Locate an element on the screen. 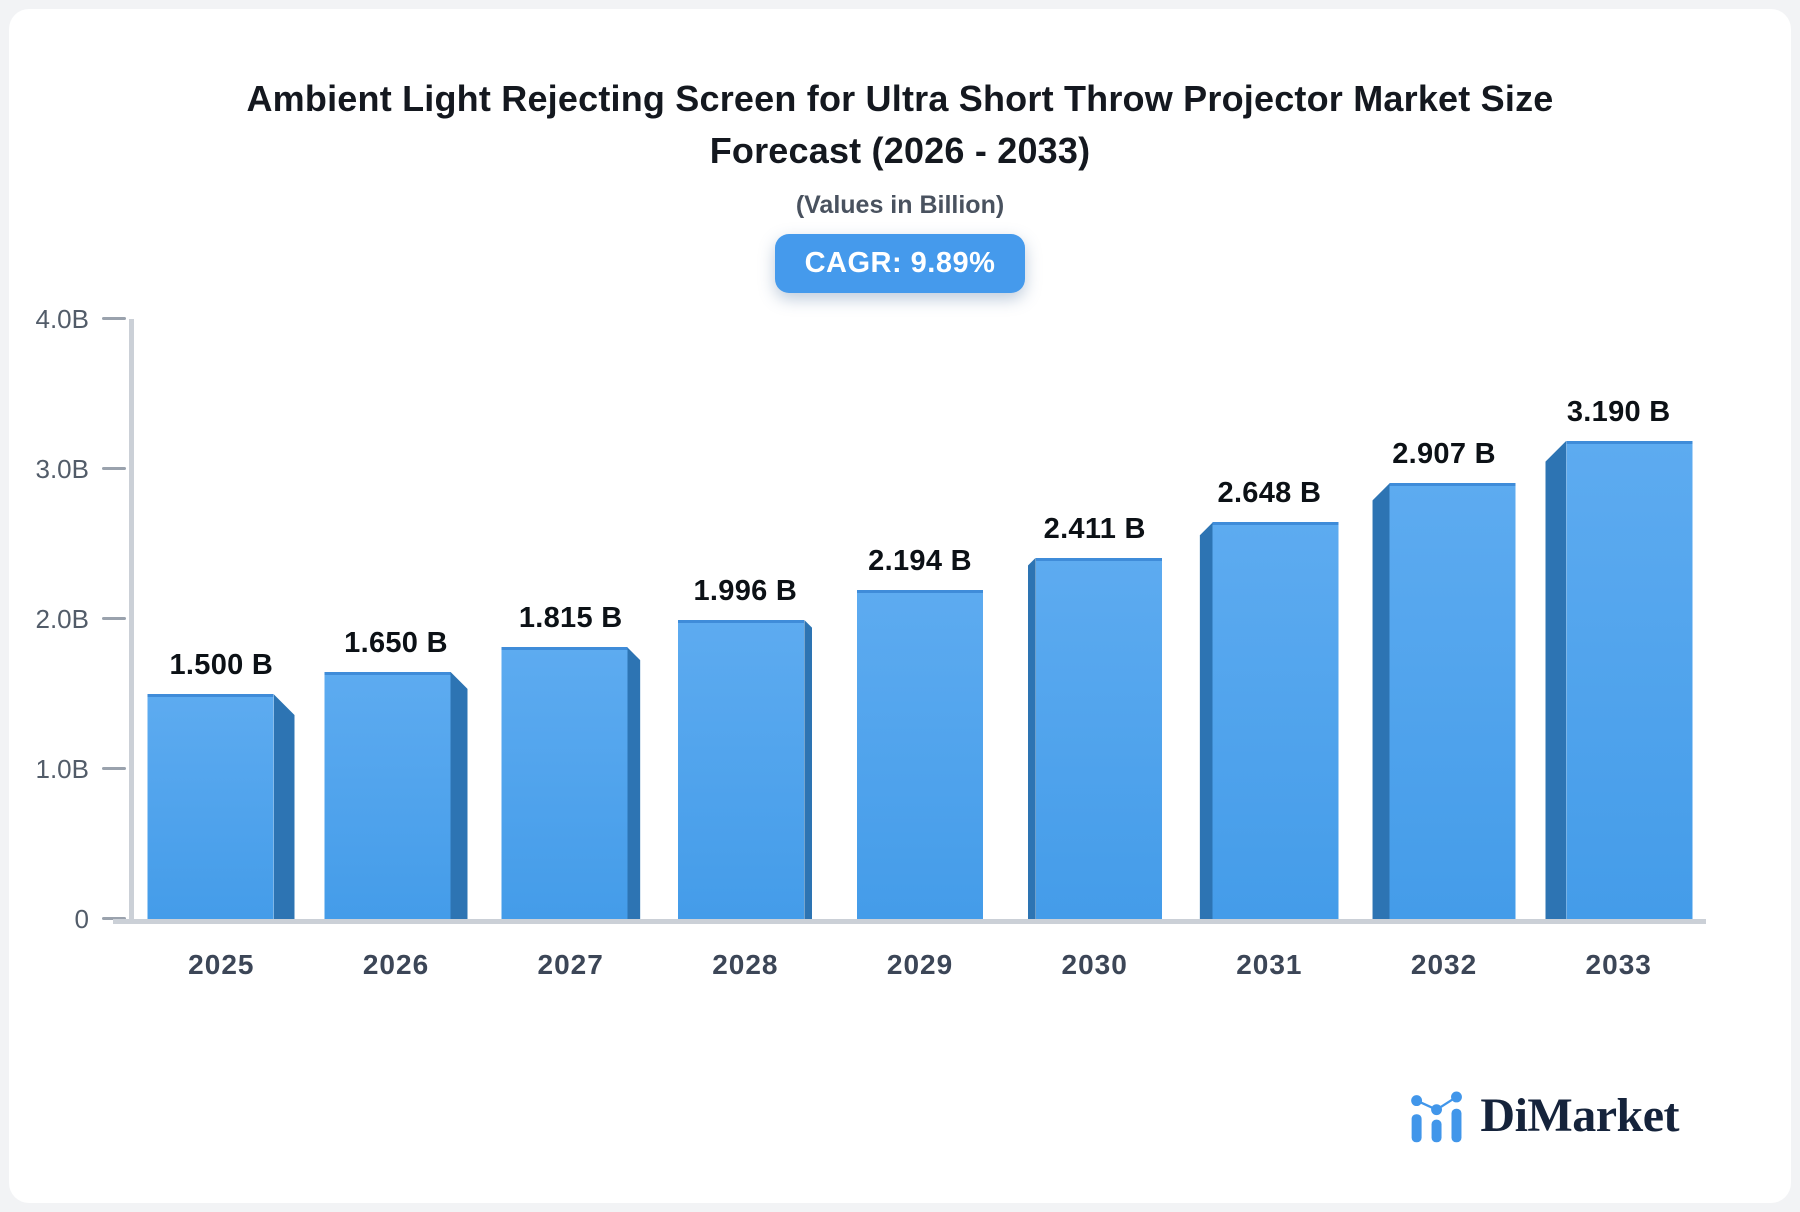  bar-slot: 2.648 B 2031 is located at coordinates (1269, 649).